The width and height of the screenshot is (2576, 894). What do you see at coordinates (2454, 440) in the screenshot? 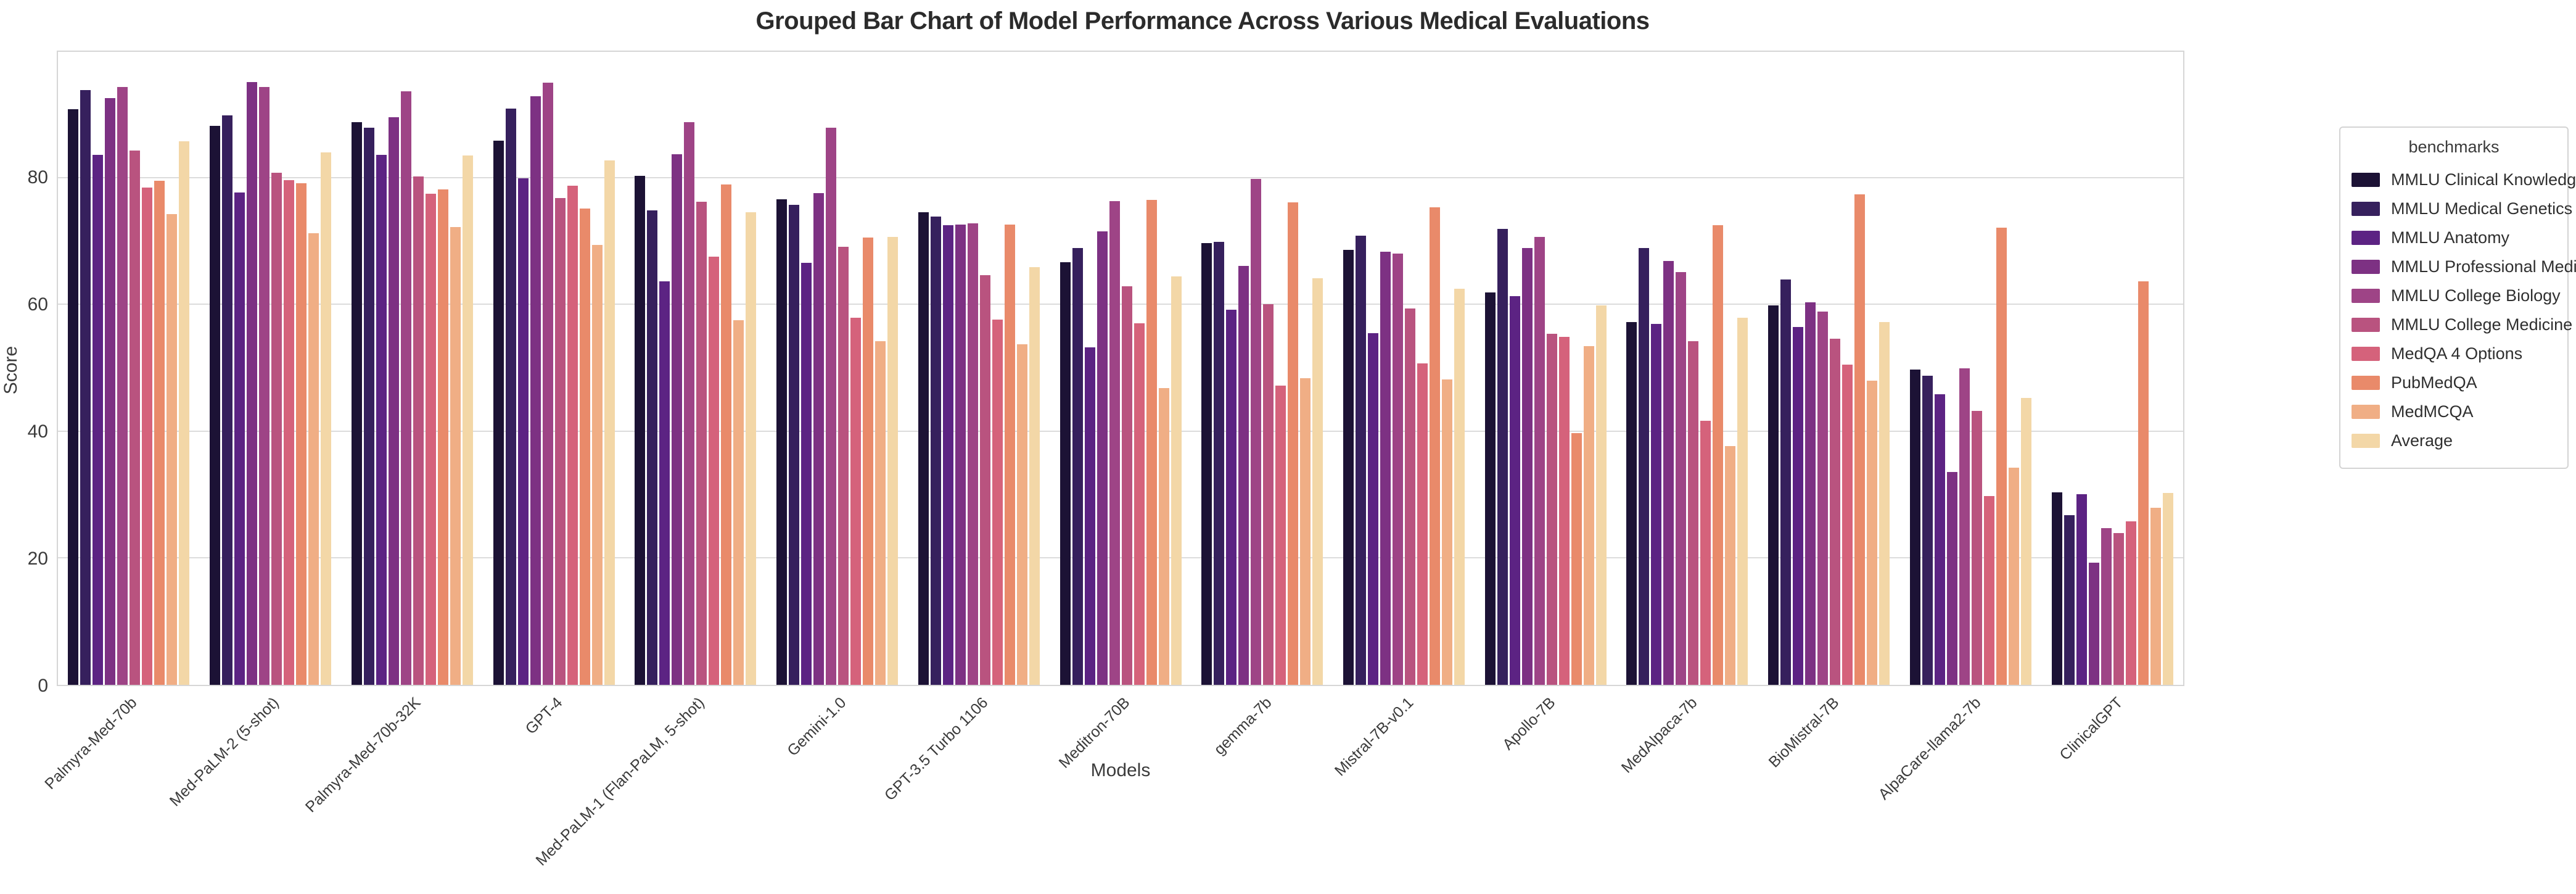
I see `legend-item: Average` at bounding box center [2454, 440].